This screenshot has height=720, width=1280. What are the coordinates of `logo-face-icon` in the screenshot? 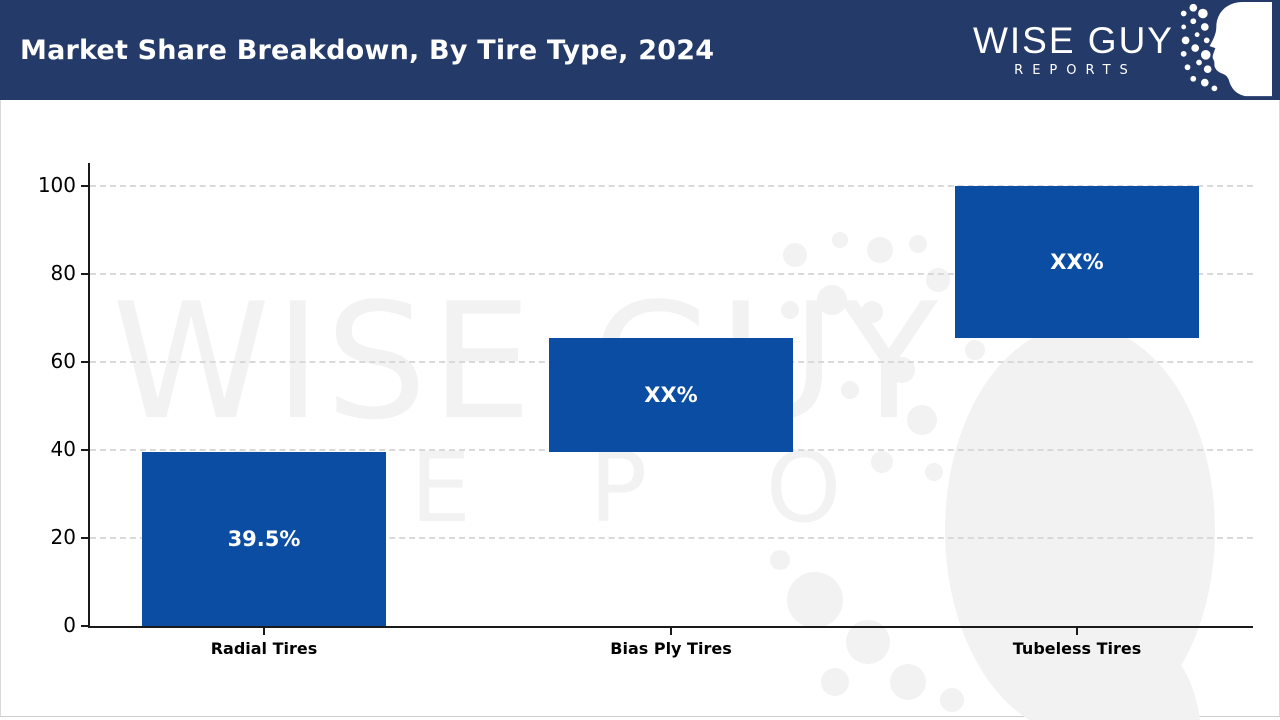 It's located at (1226, 49).